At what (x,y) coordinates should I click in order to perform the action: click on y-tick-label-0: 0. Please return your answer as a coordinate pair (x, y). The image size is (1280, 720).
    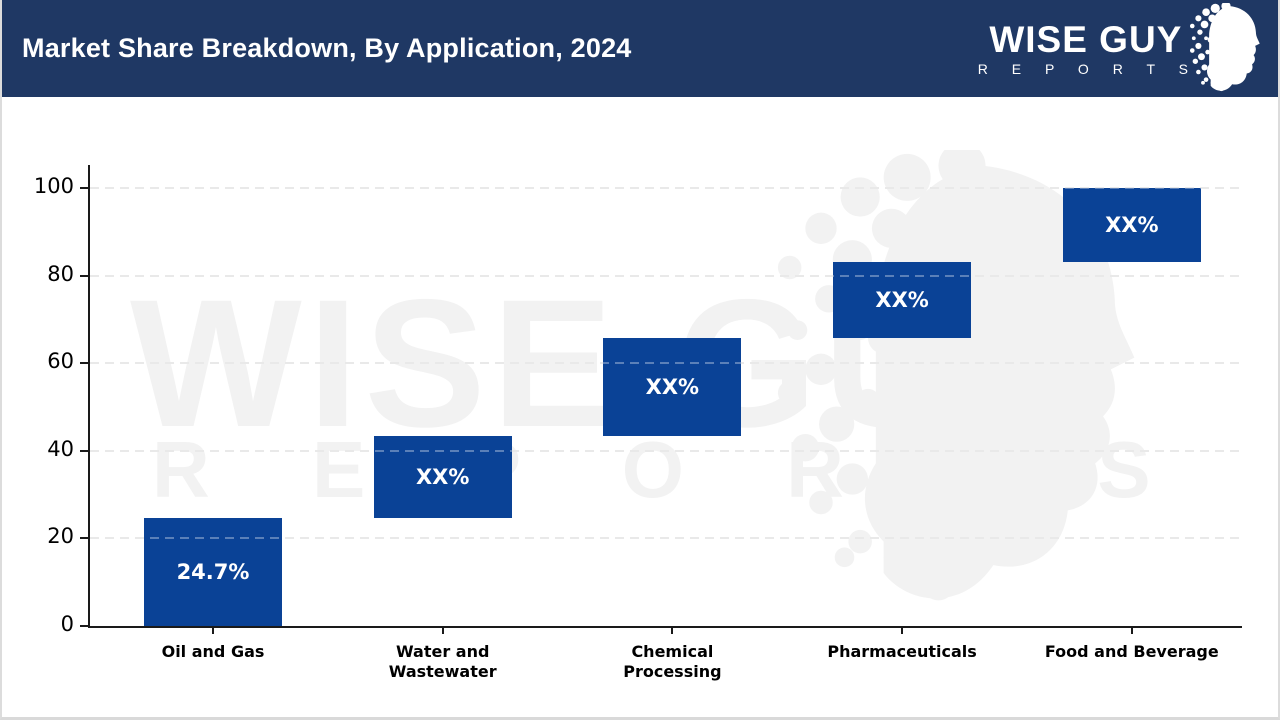
    Looking at the image, I should click on (67, 624).